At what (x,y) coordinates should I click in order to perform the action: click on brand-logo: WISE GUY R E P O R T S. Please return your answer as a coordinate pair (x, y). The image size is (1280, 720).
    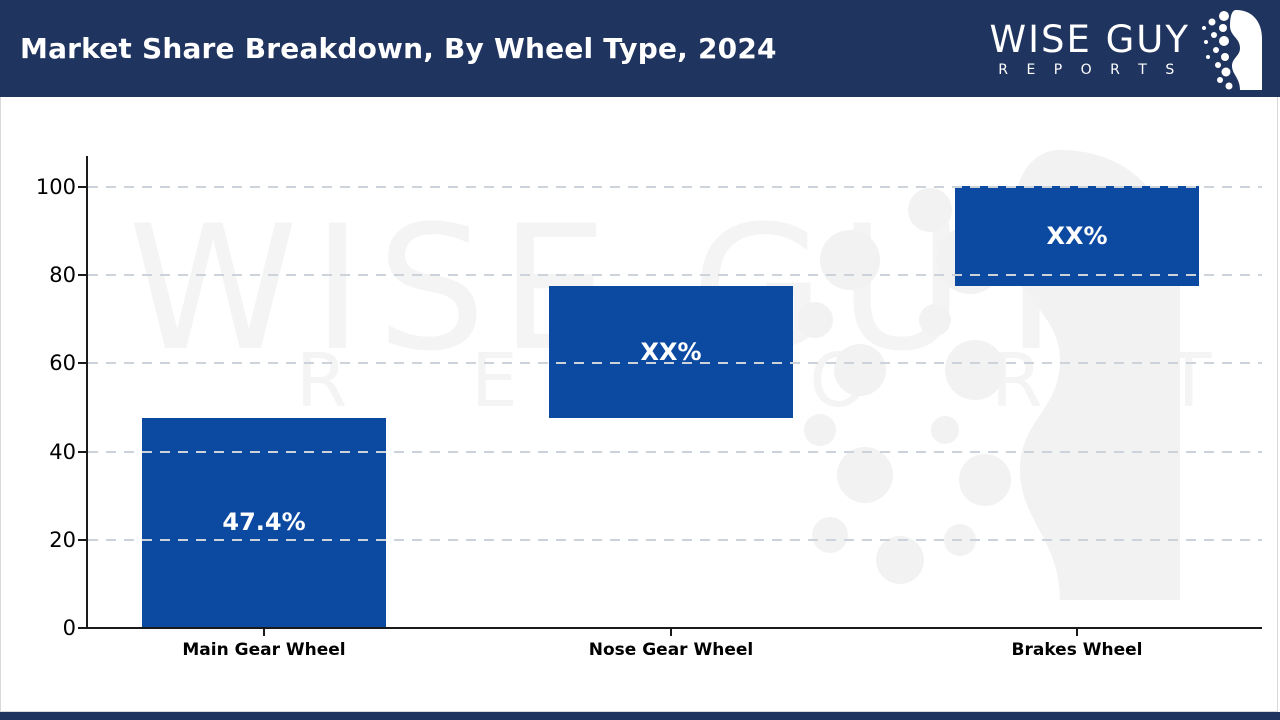
    Looking at the image, I should click on (1126, 48).